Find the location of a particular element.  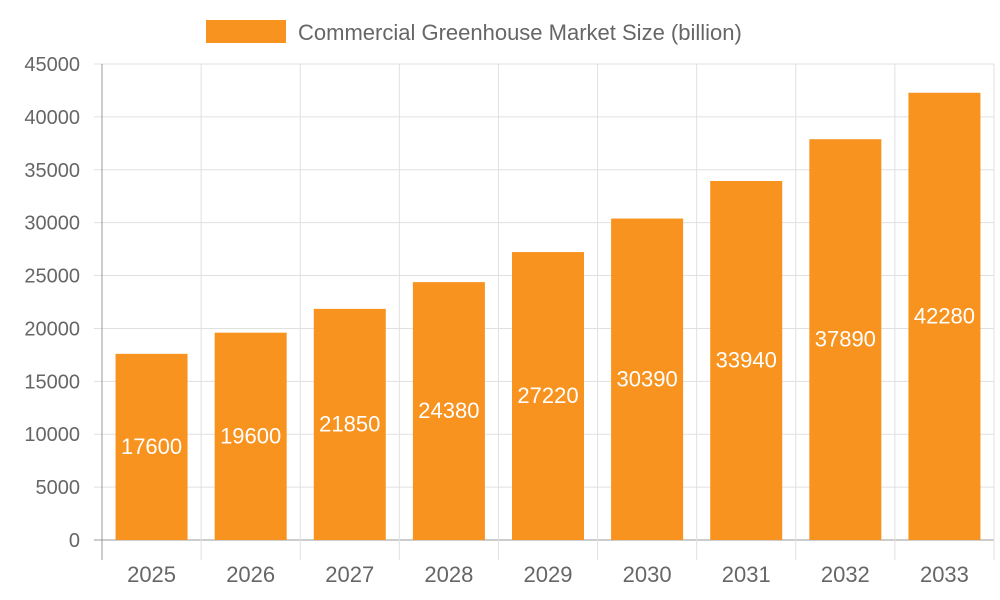

y-tick-label: 35000 is located at coordinates (52, 171).